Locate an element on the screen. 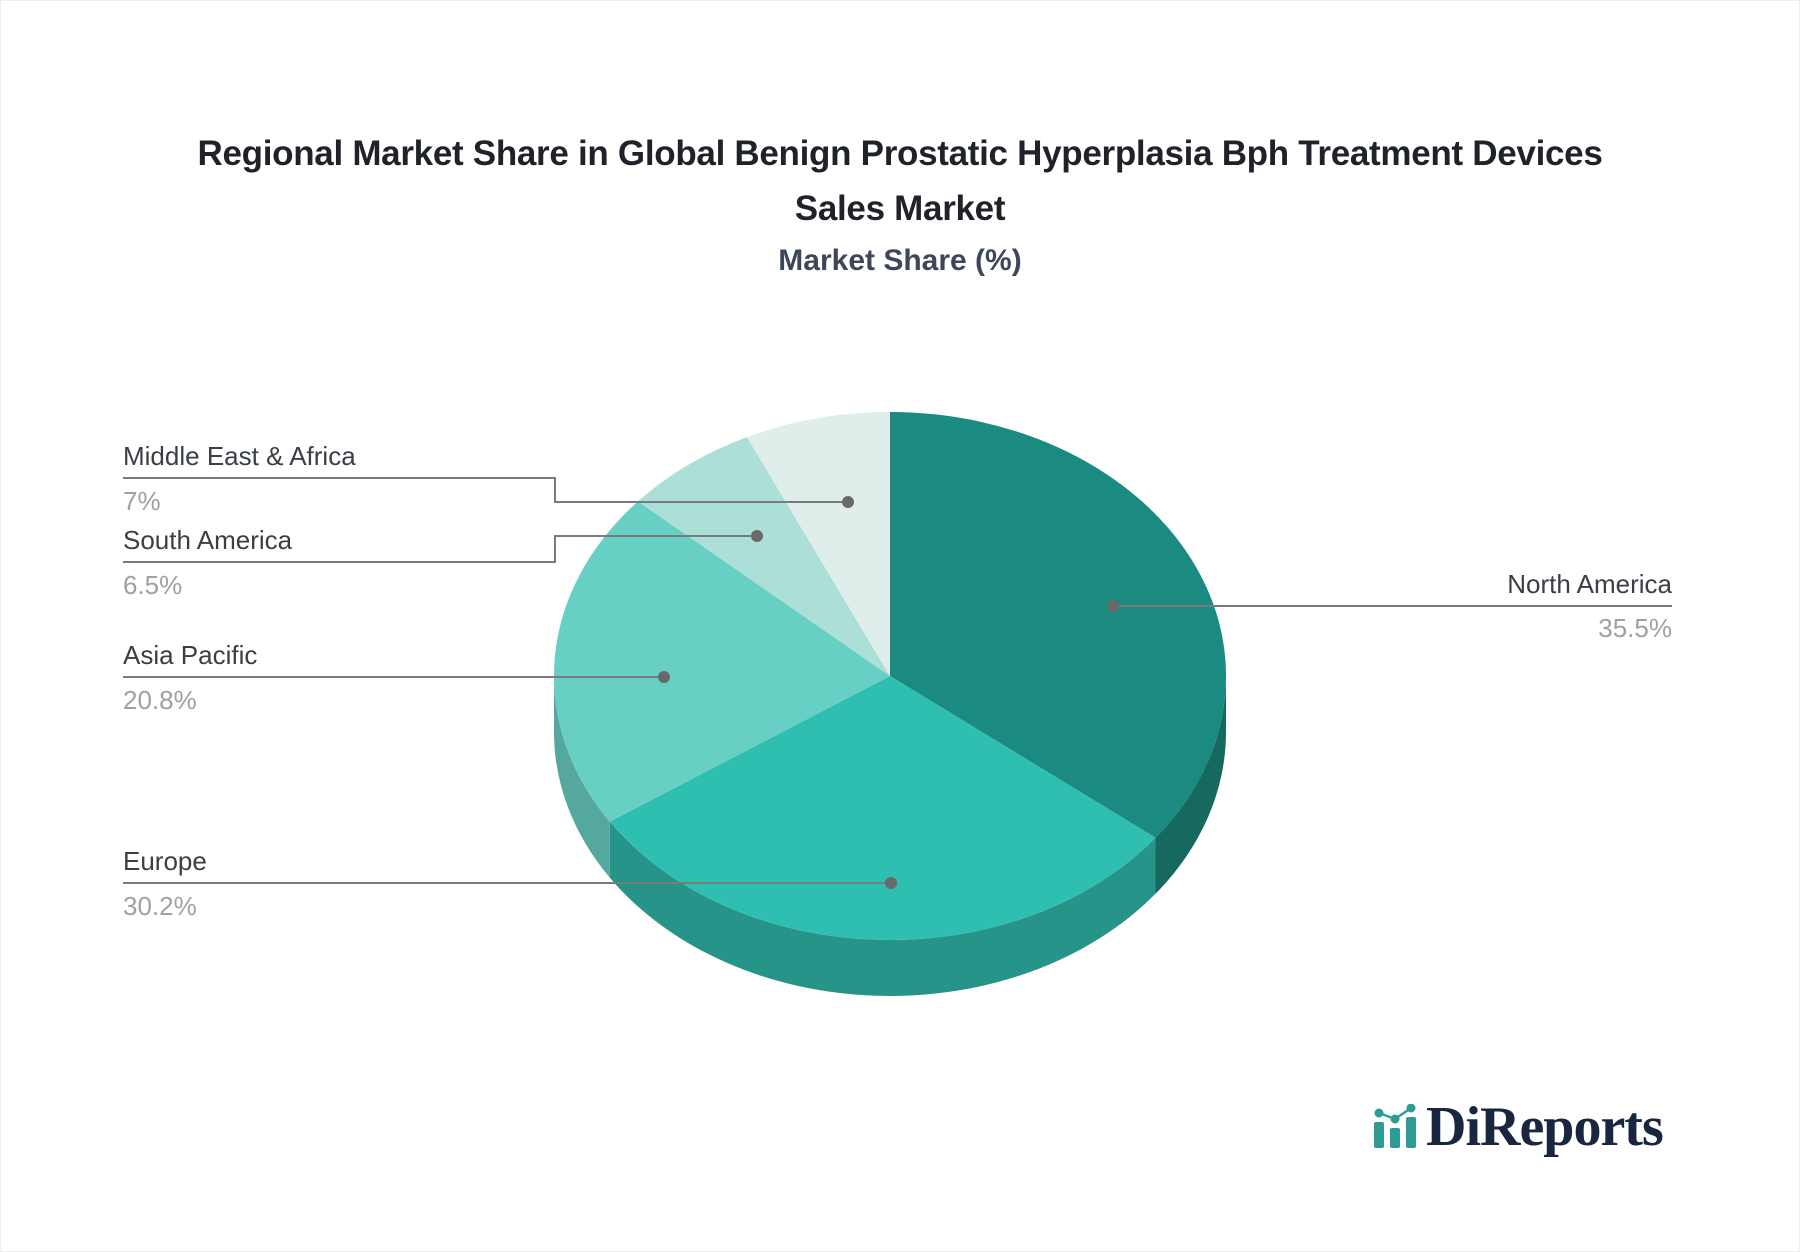  label-north-america: North America is located at coordinates (1589, 584).